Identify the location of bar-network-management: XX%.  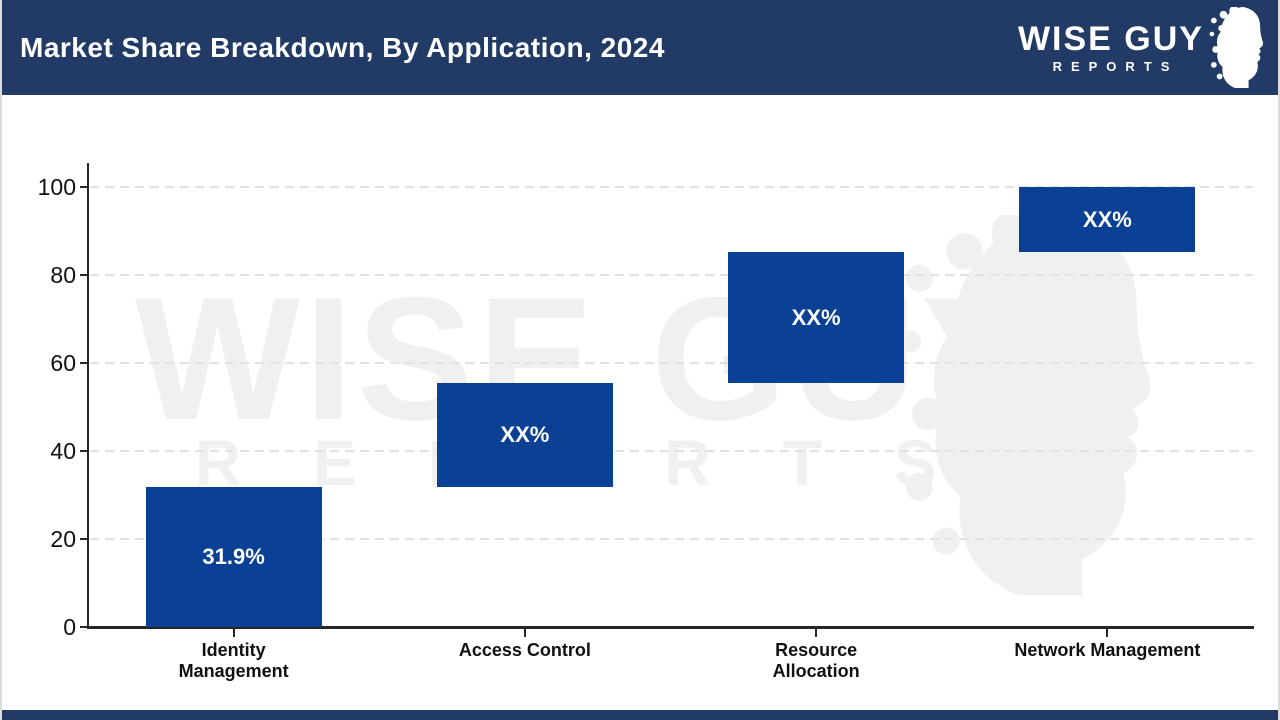
(1107, 220).